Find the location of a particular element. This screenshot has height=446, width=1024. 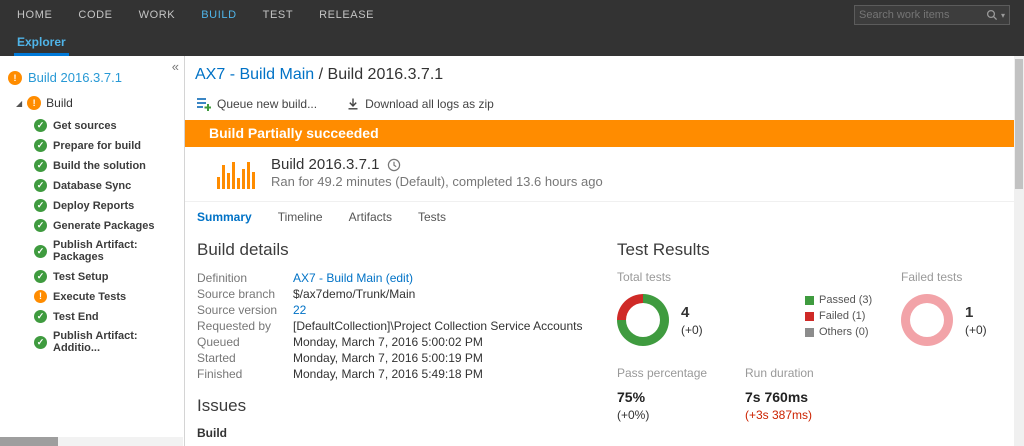

passed-legend-swatch is located at coordinates (809, 300).